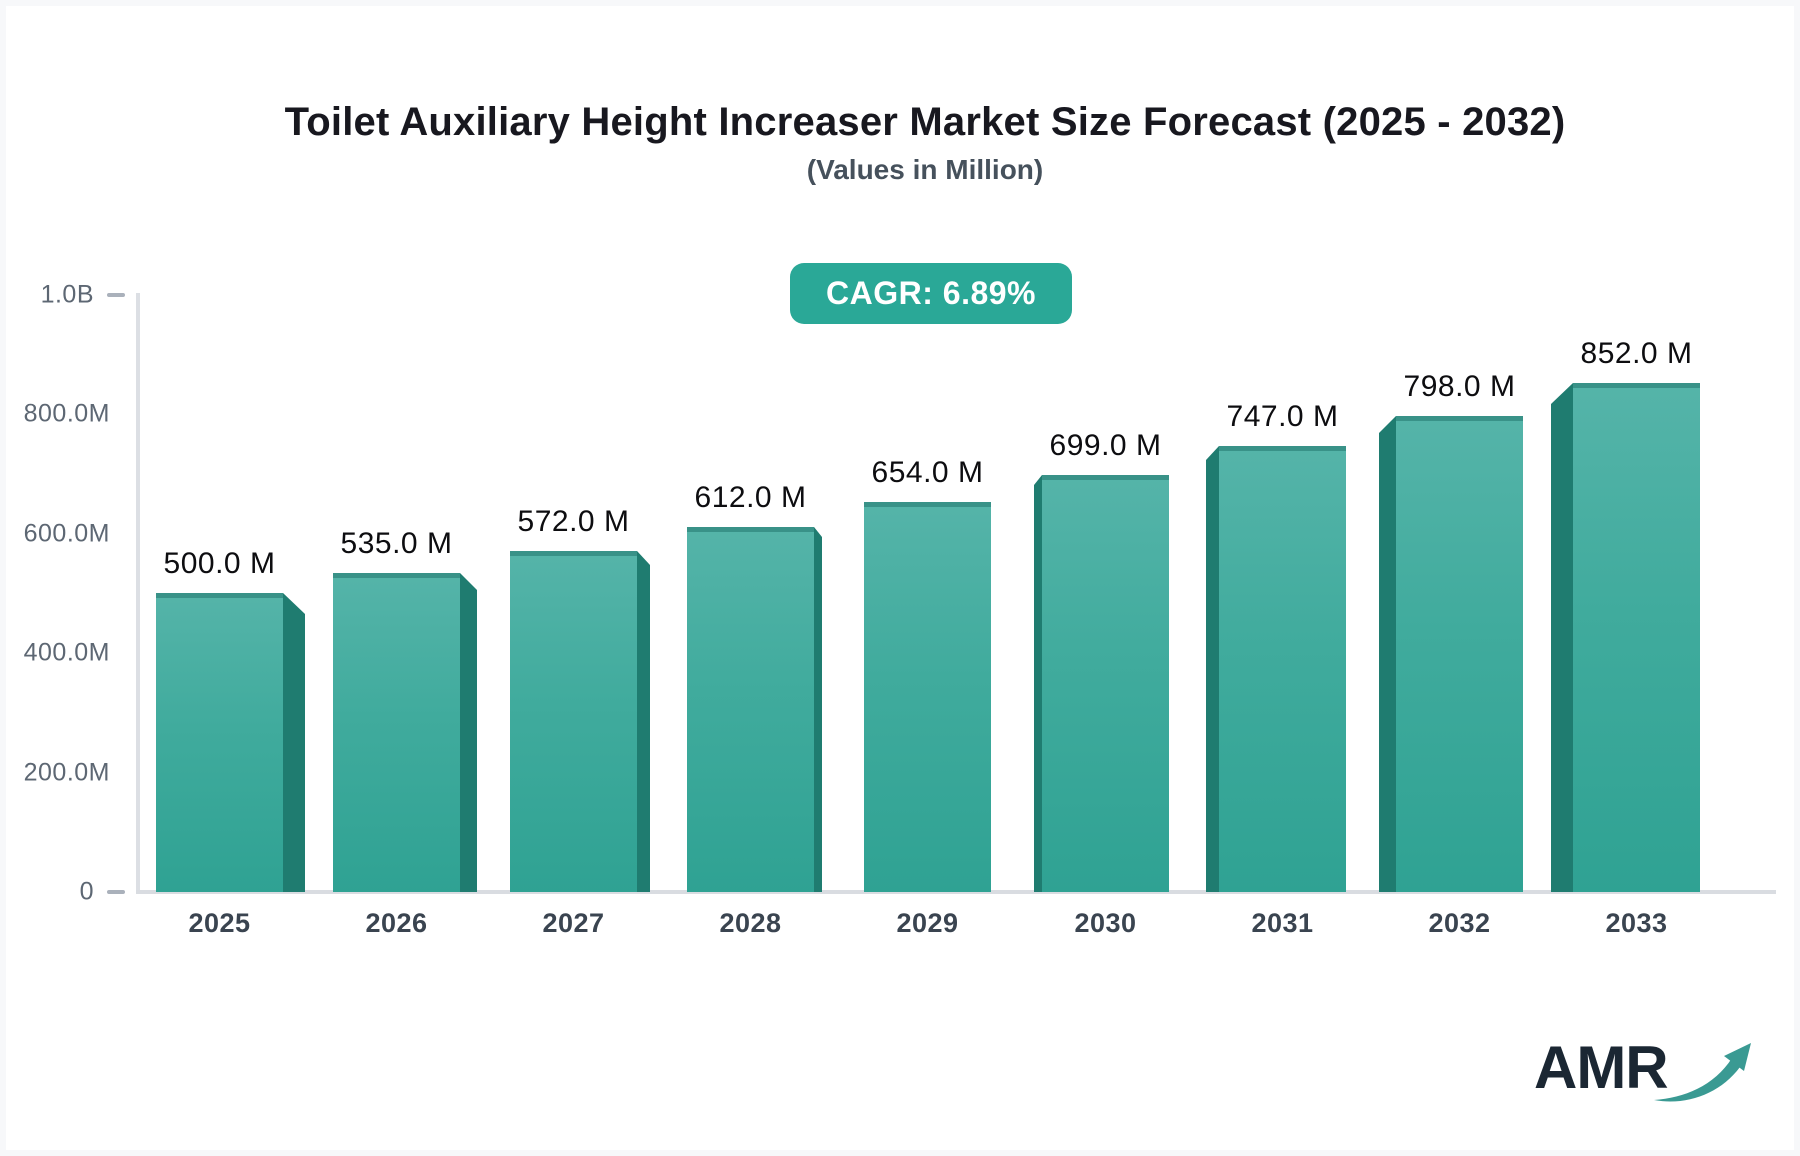 The height and width of the screenshot is (1156, 1800). Describe the element at coordinates (750, 497) in the screenshot. I see `bar-value-label: 612.0 M` at that location.